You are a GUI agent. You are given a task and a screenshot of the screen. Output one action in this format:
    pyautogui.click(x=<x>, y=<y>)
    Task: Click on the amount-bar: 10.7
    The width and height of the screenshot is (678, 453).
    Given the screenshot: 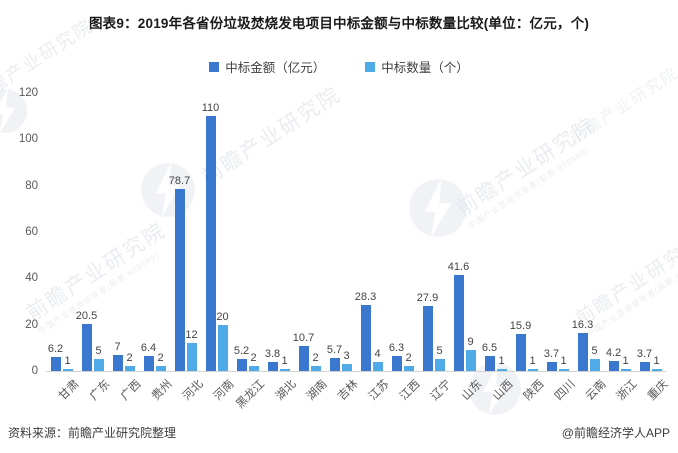 What is the action you would take?
    pyautogui.click(x=303, y=351)
    